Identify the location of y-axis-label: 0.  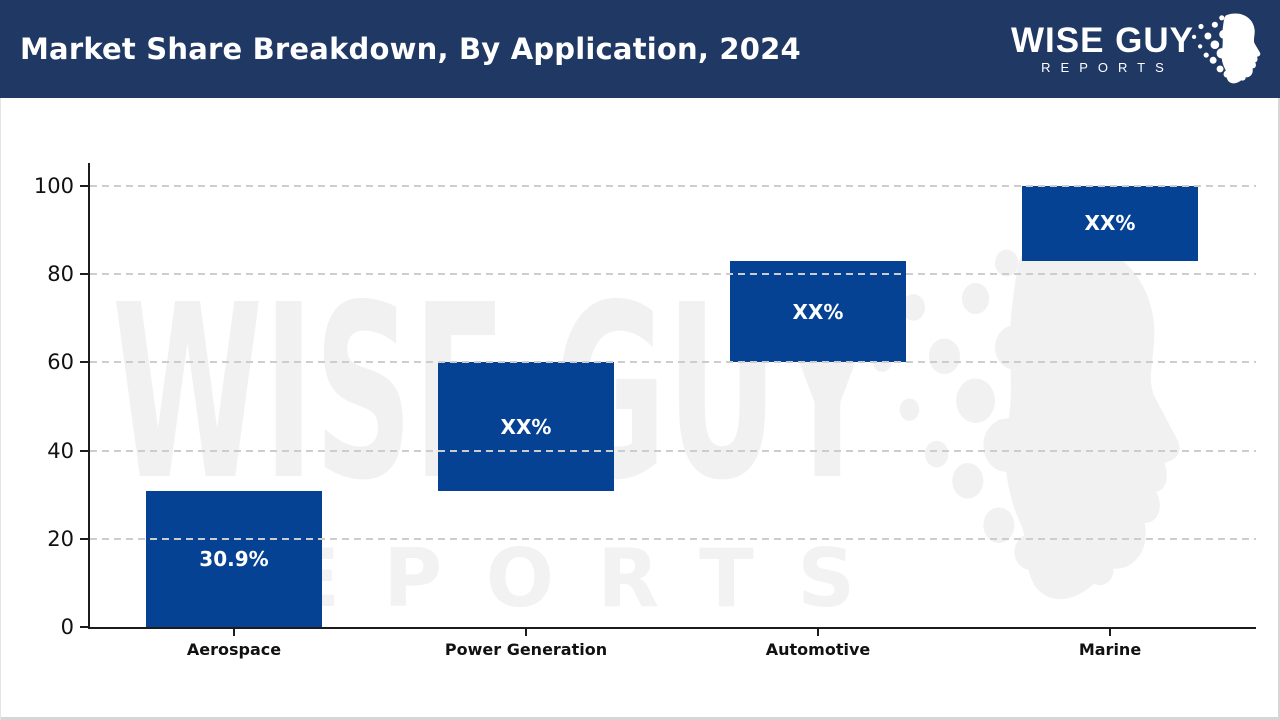
(67, 627).